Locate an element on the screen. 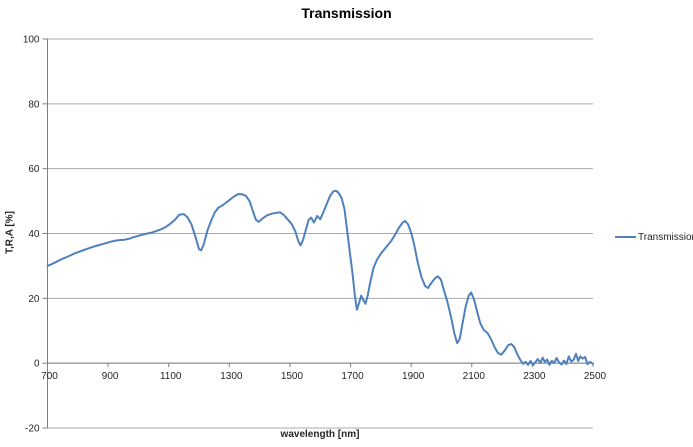  x-tick-label: 900 is located at coordinates (110, 376).